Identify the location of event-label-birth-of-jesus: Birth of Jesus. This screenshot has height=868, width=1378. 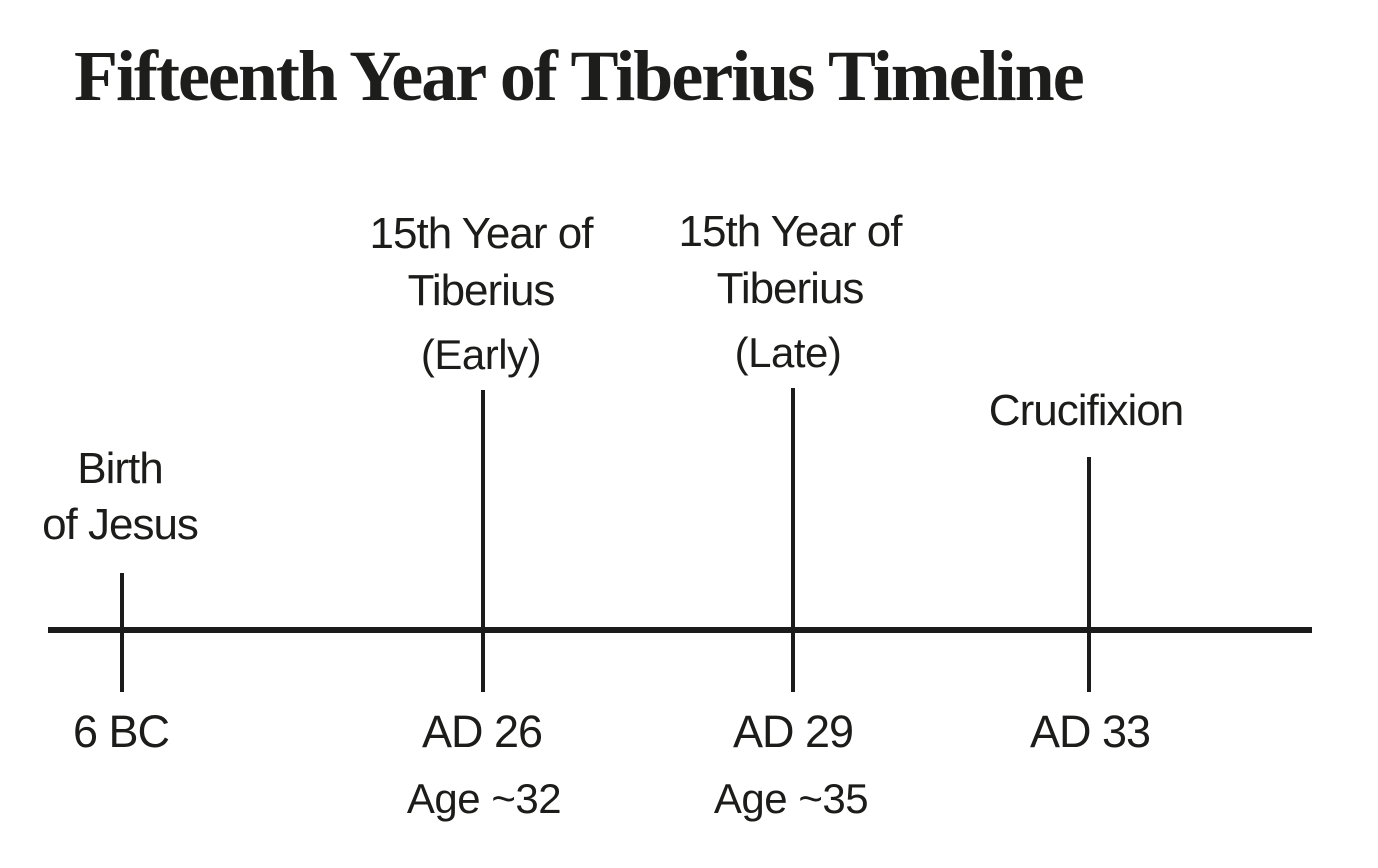
(120, 497).